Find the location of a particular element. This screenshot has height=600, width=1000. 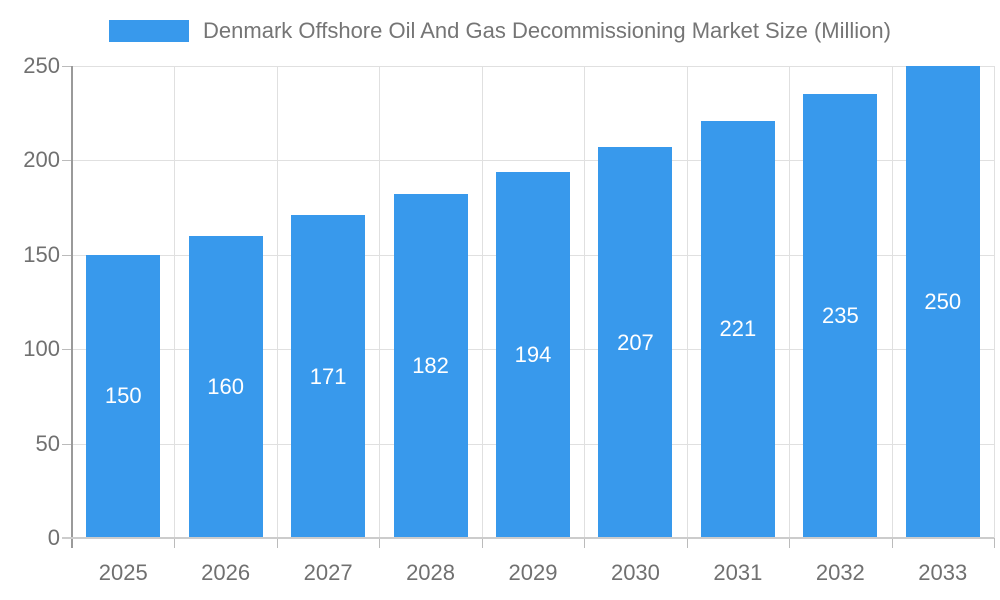

y-axis-label-250: 250 is located at coordinates (41, 65).